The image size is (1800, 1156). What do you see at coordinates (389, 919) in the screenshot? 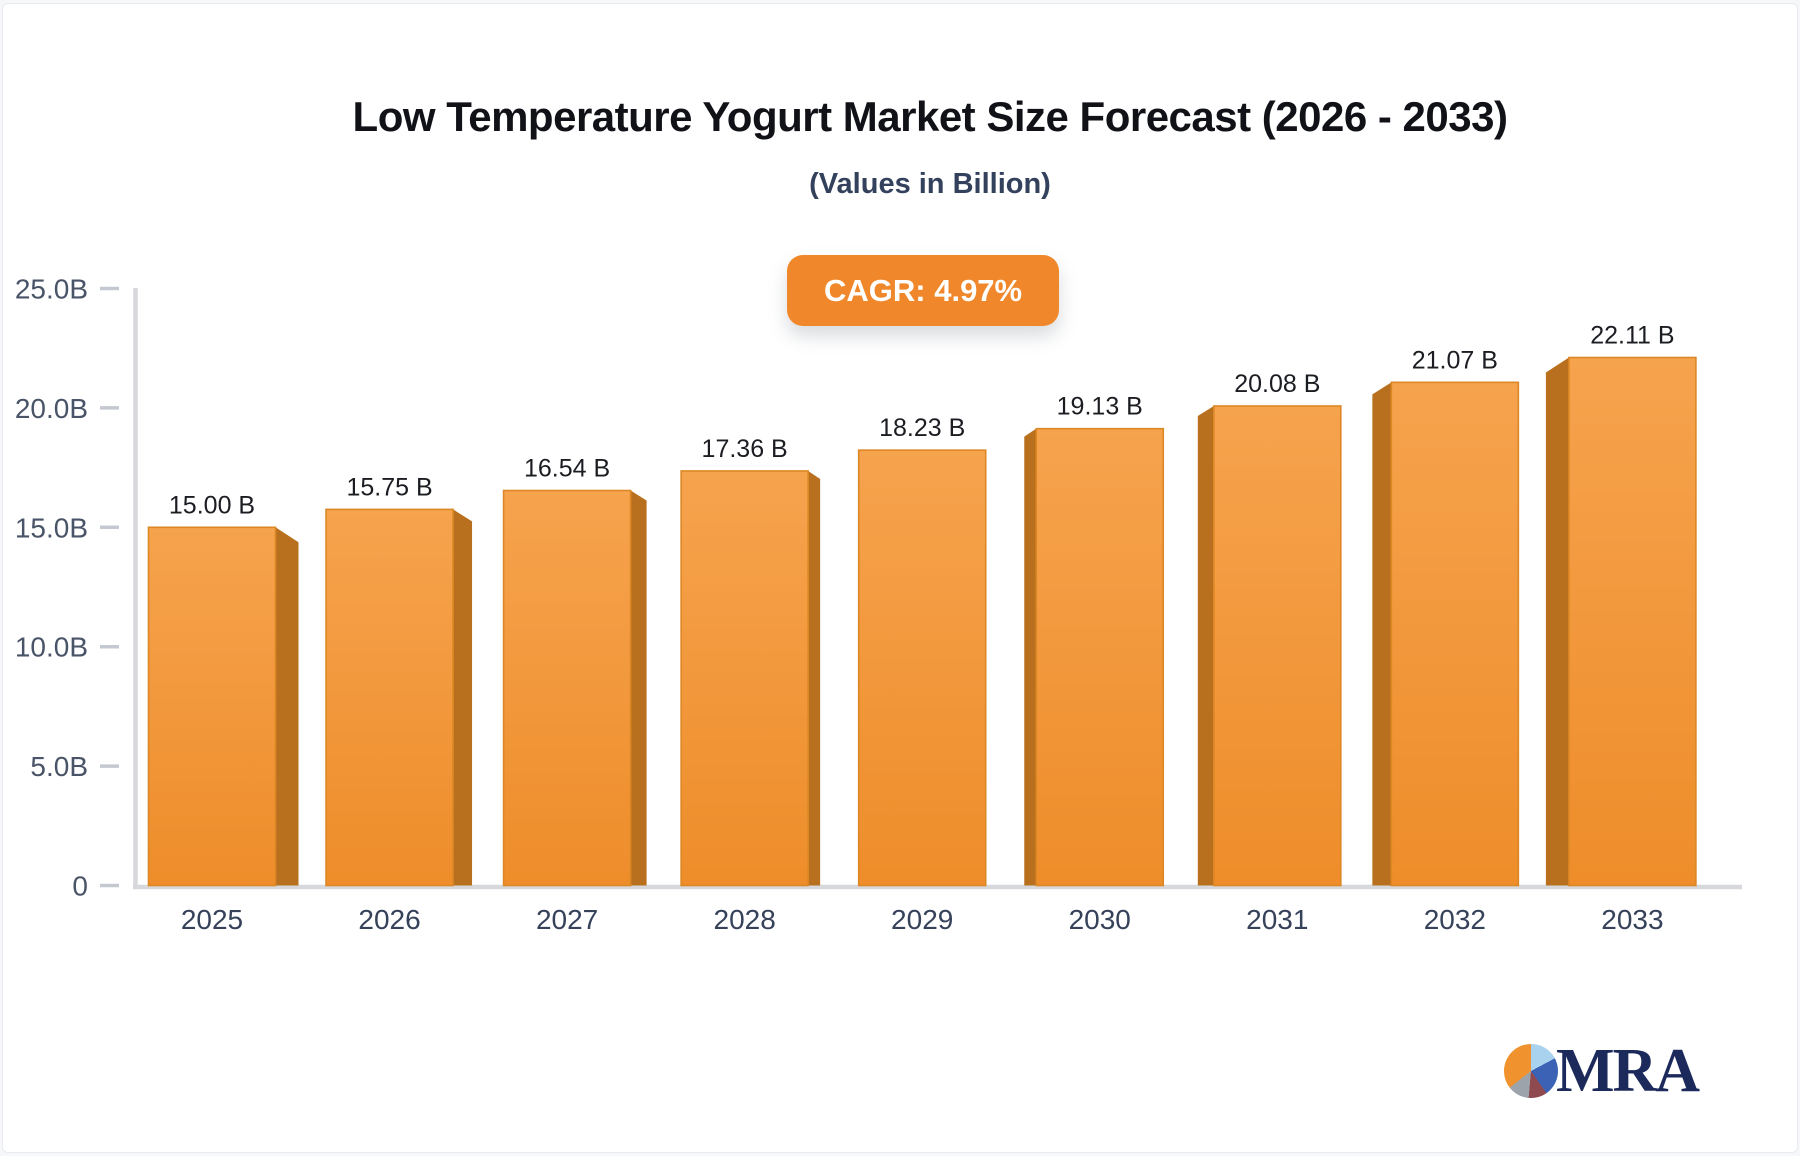
I see `x-tick-label: 2026` at bounding box center [389, 919].